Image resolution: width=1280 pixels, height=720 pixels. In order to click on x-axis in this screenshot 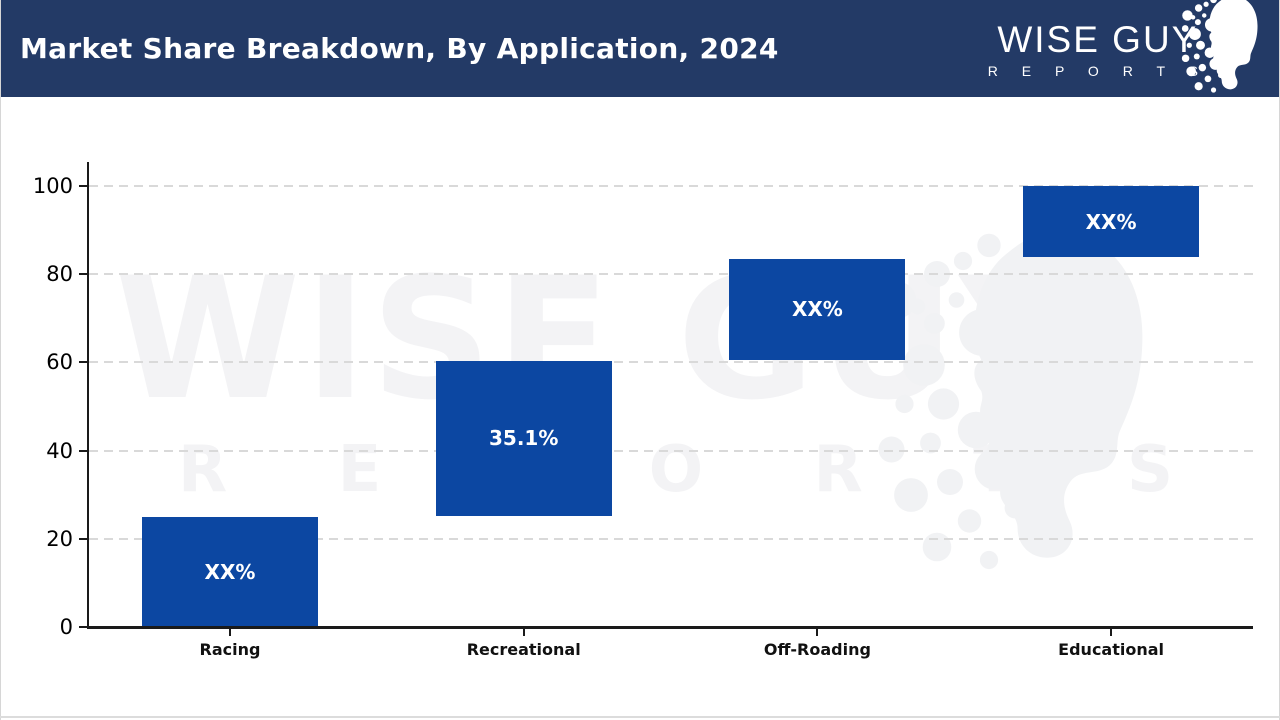, I will do `click(670, 627)`.